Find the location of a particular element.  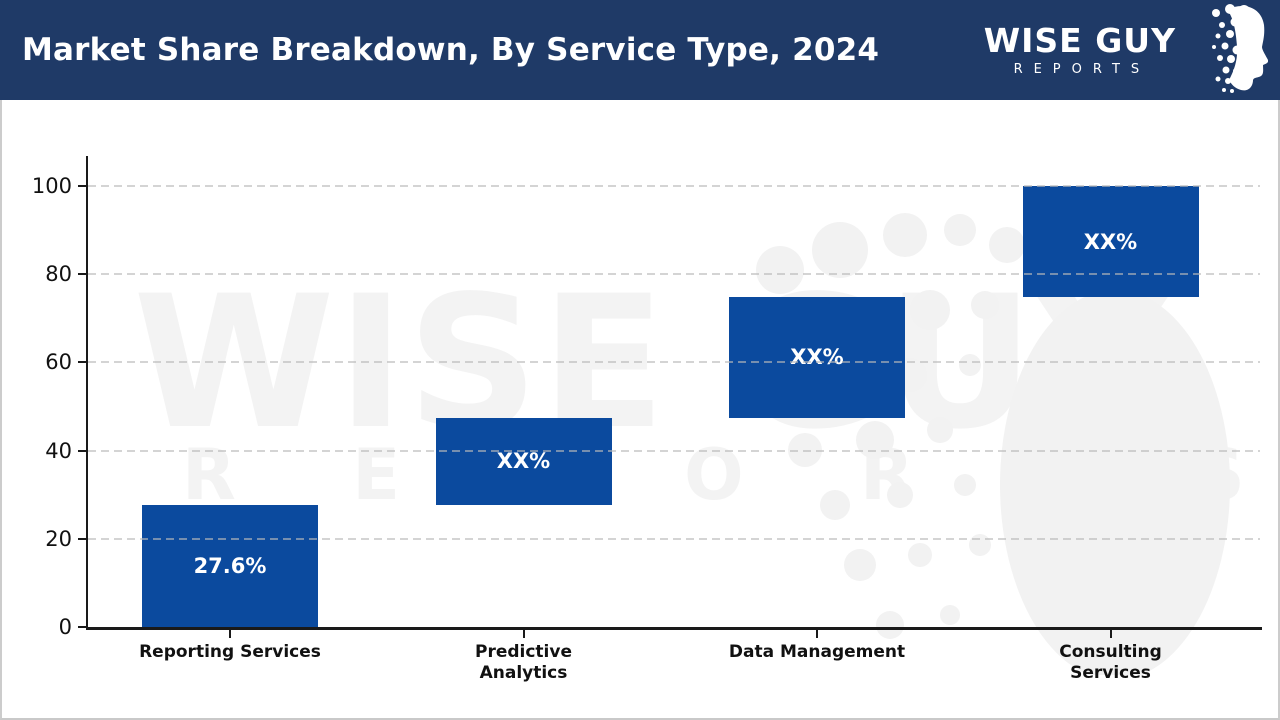

brand-logo-text: WISE GUY REPORTS is located at coordinates (1080, 50).